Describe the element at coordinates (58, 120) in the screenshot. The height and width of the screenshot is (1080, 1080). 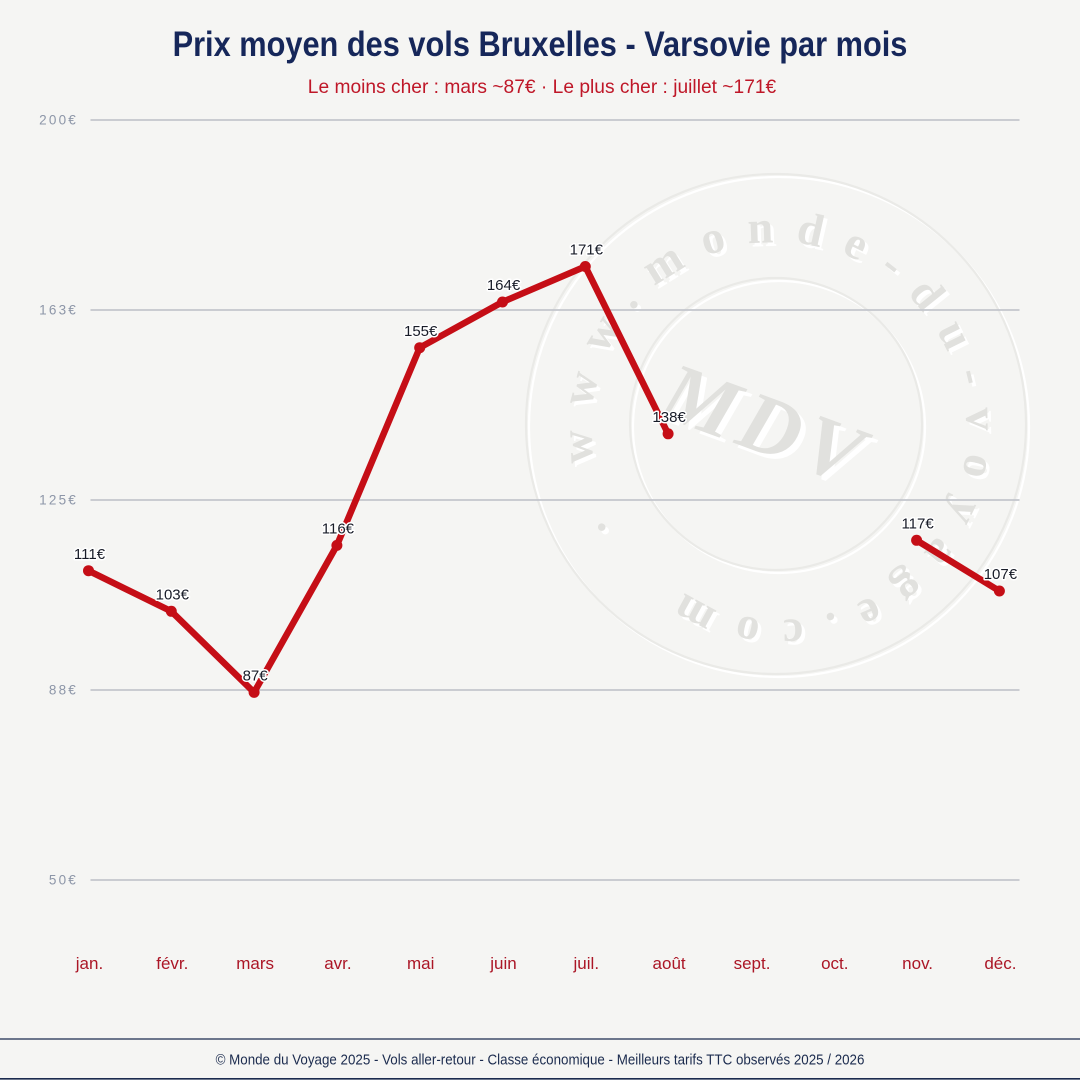
I see `svg-text: 200€` at that location.